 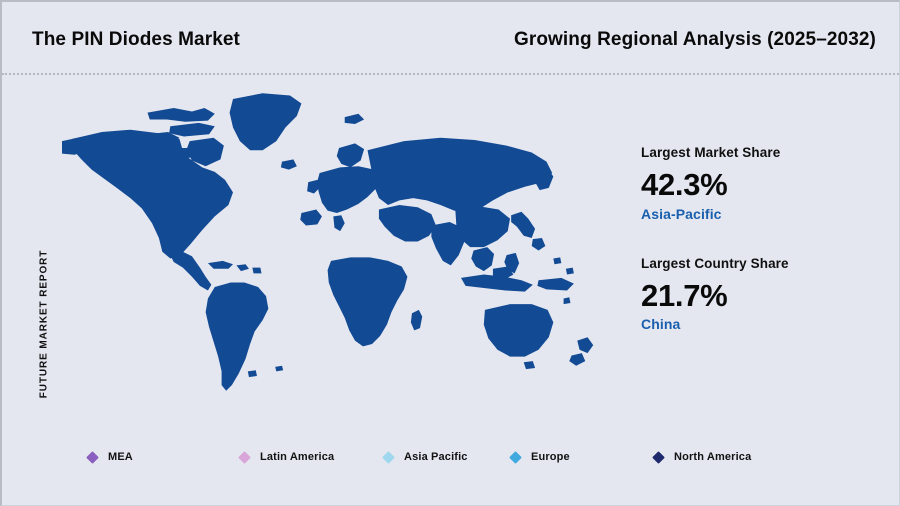 I want to click on landmass-falklands, so click(x=252, y=374).